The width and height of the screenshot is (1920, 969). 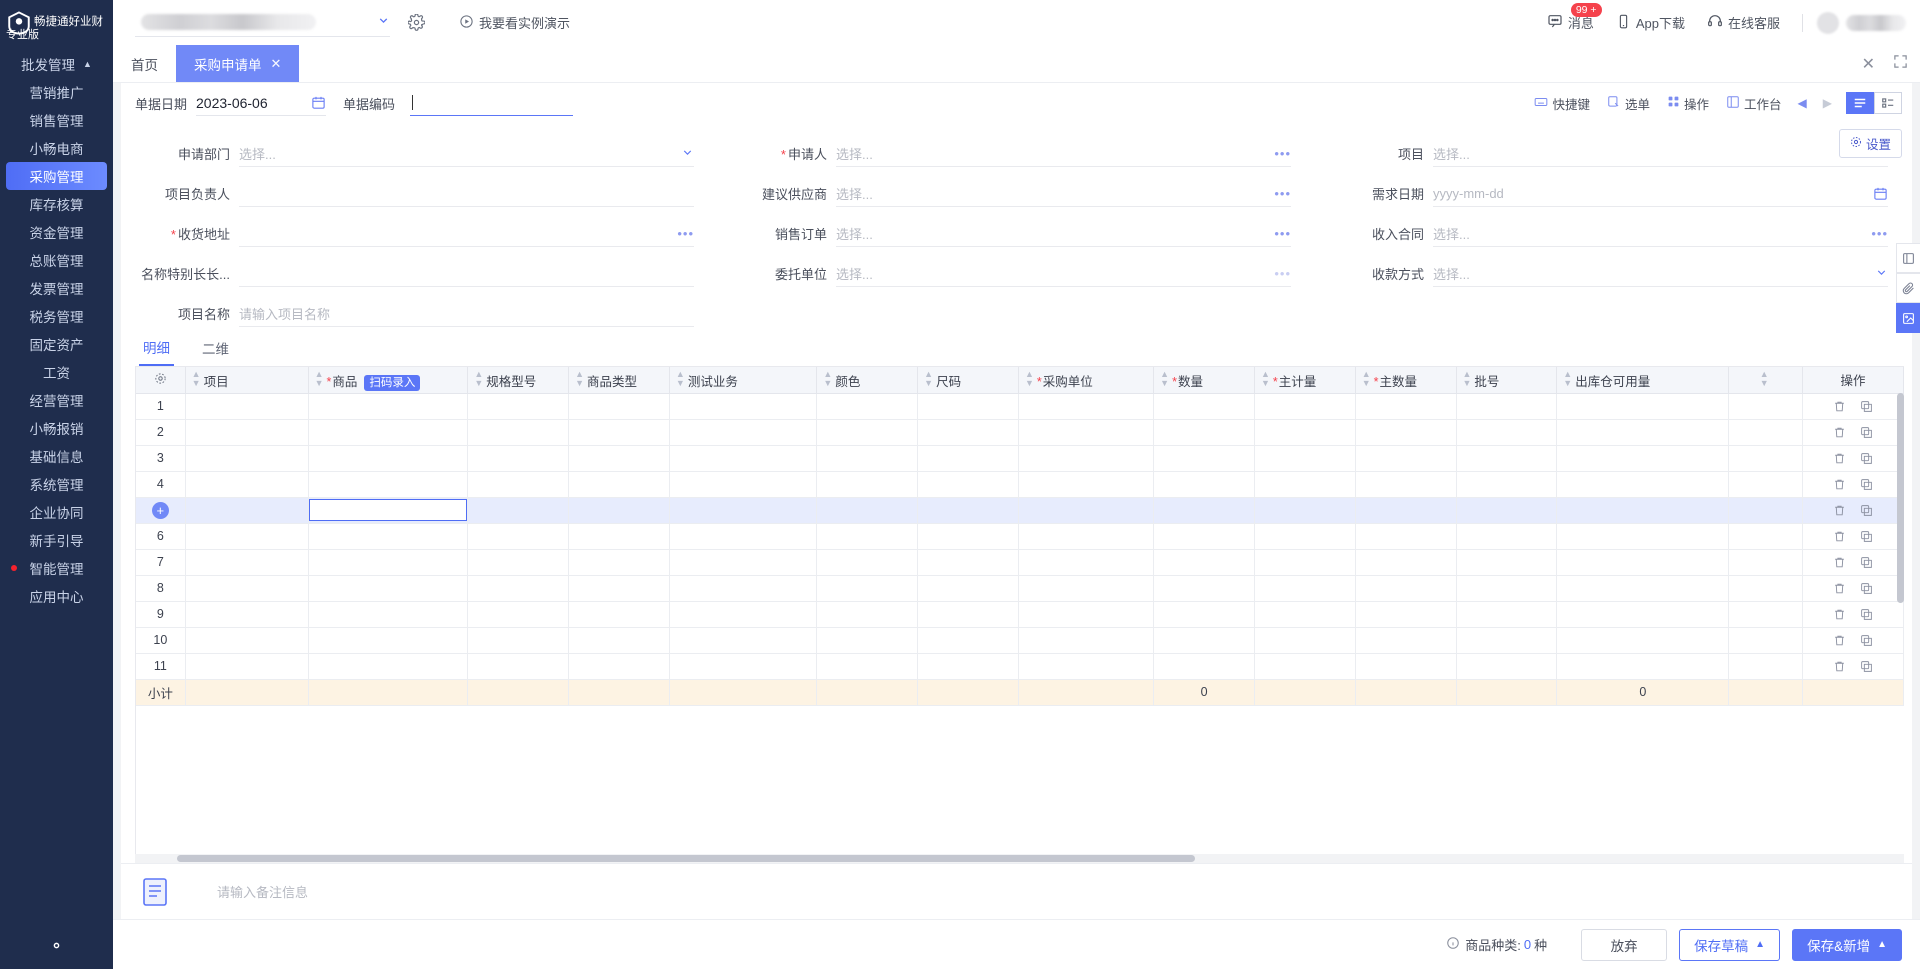 What do you see at coordinates (1020, 614) in the screenshot?
I see `table-row: 9` at bounding box center [1020, 614].